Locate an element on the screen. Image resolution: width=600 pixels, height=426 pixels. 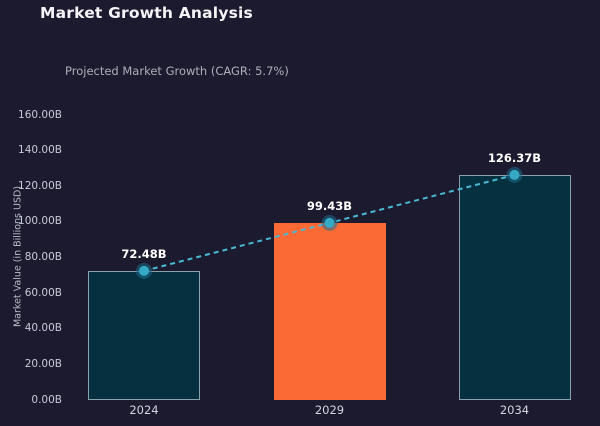
value-label: 126.37B is located at coordinates (514, 157).